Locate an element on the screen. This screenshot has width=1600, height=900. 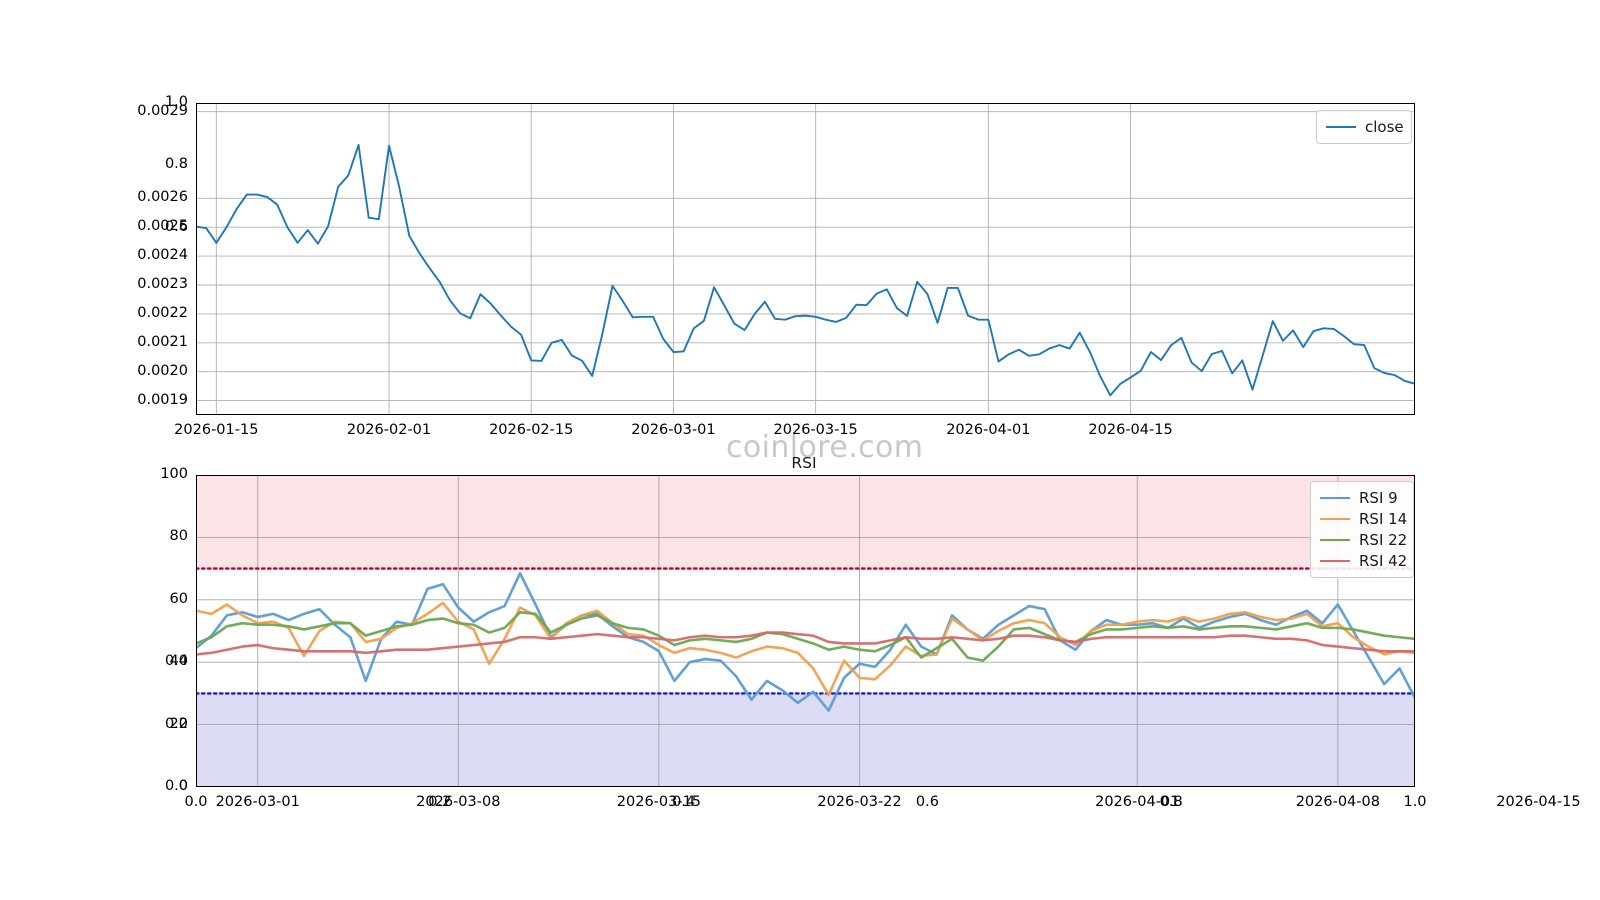
price-y-tick: 0.0020 is located at coordinates (162, 370).